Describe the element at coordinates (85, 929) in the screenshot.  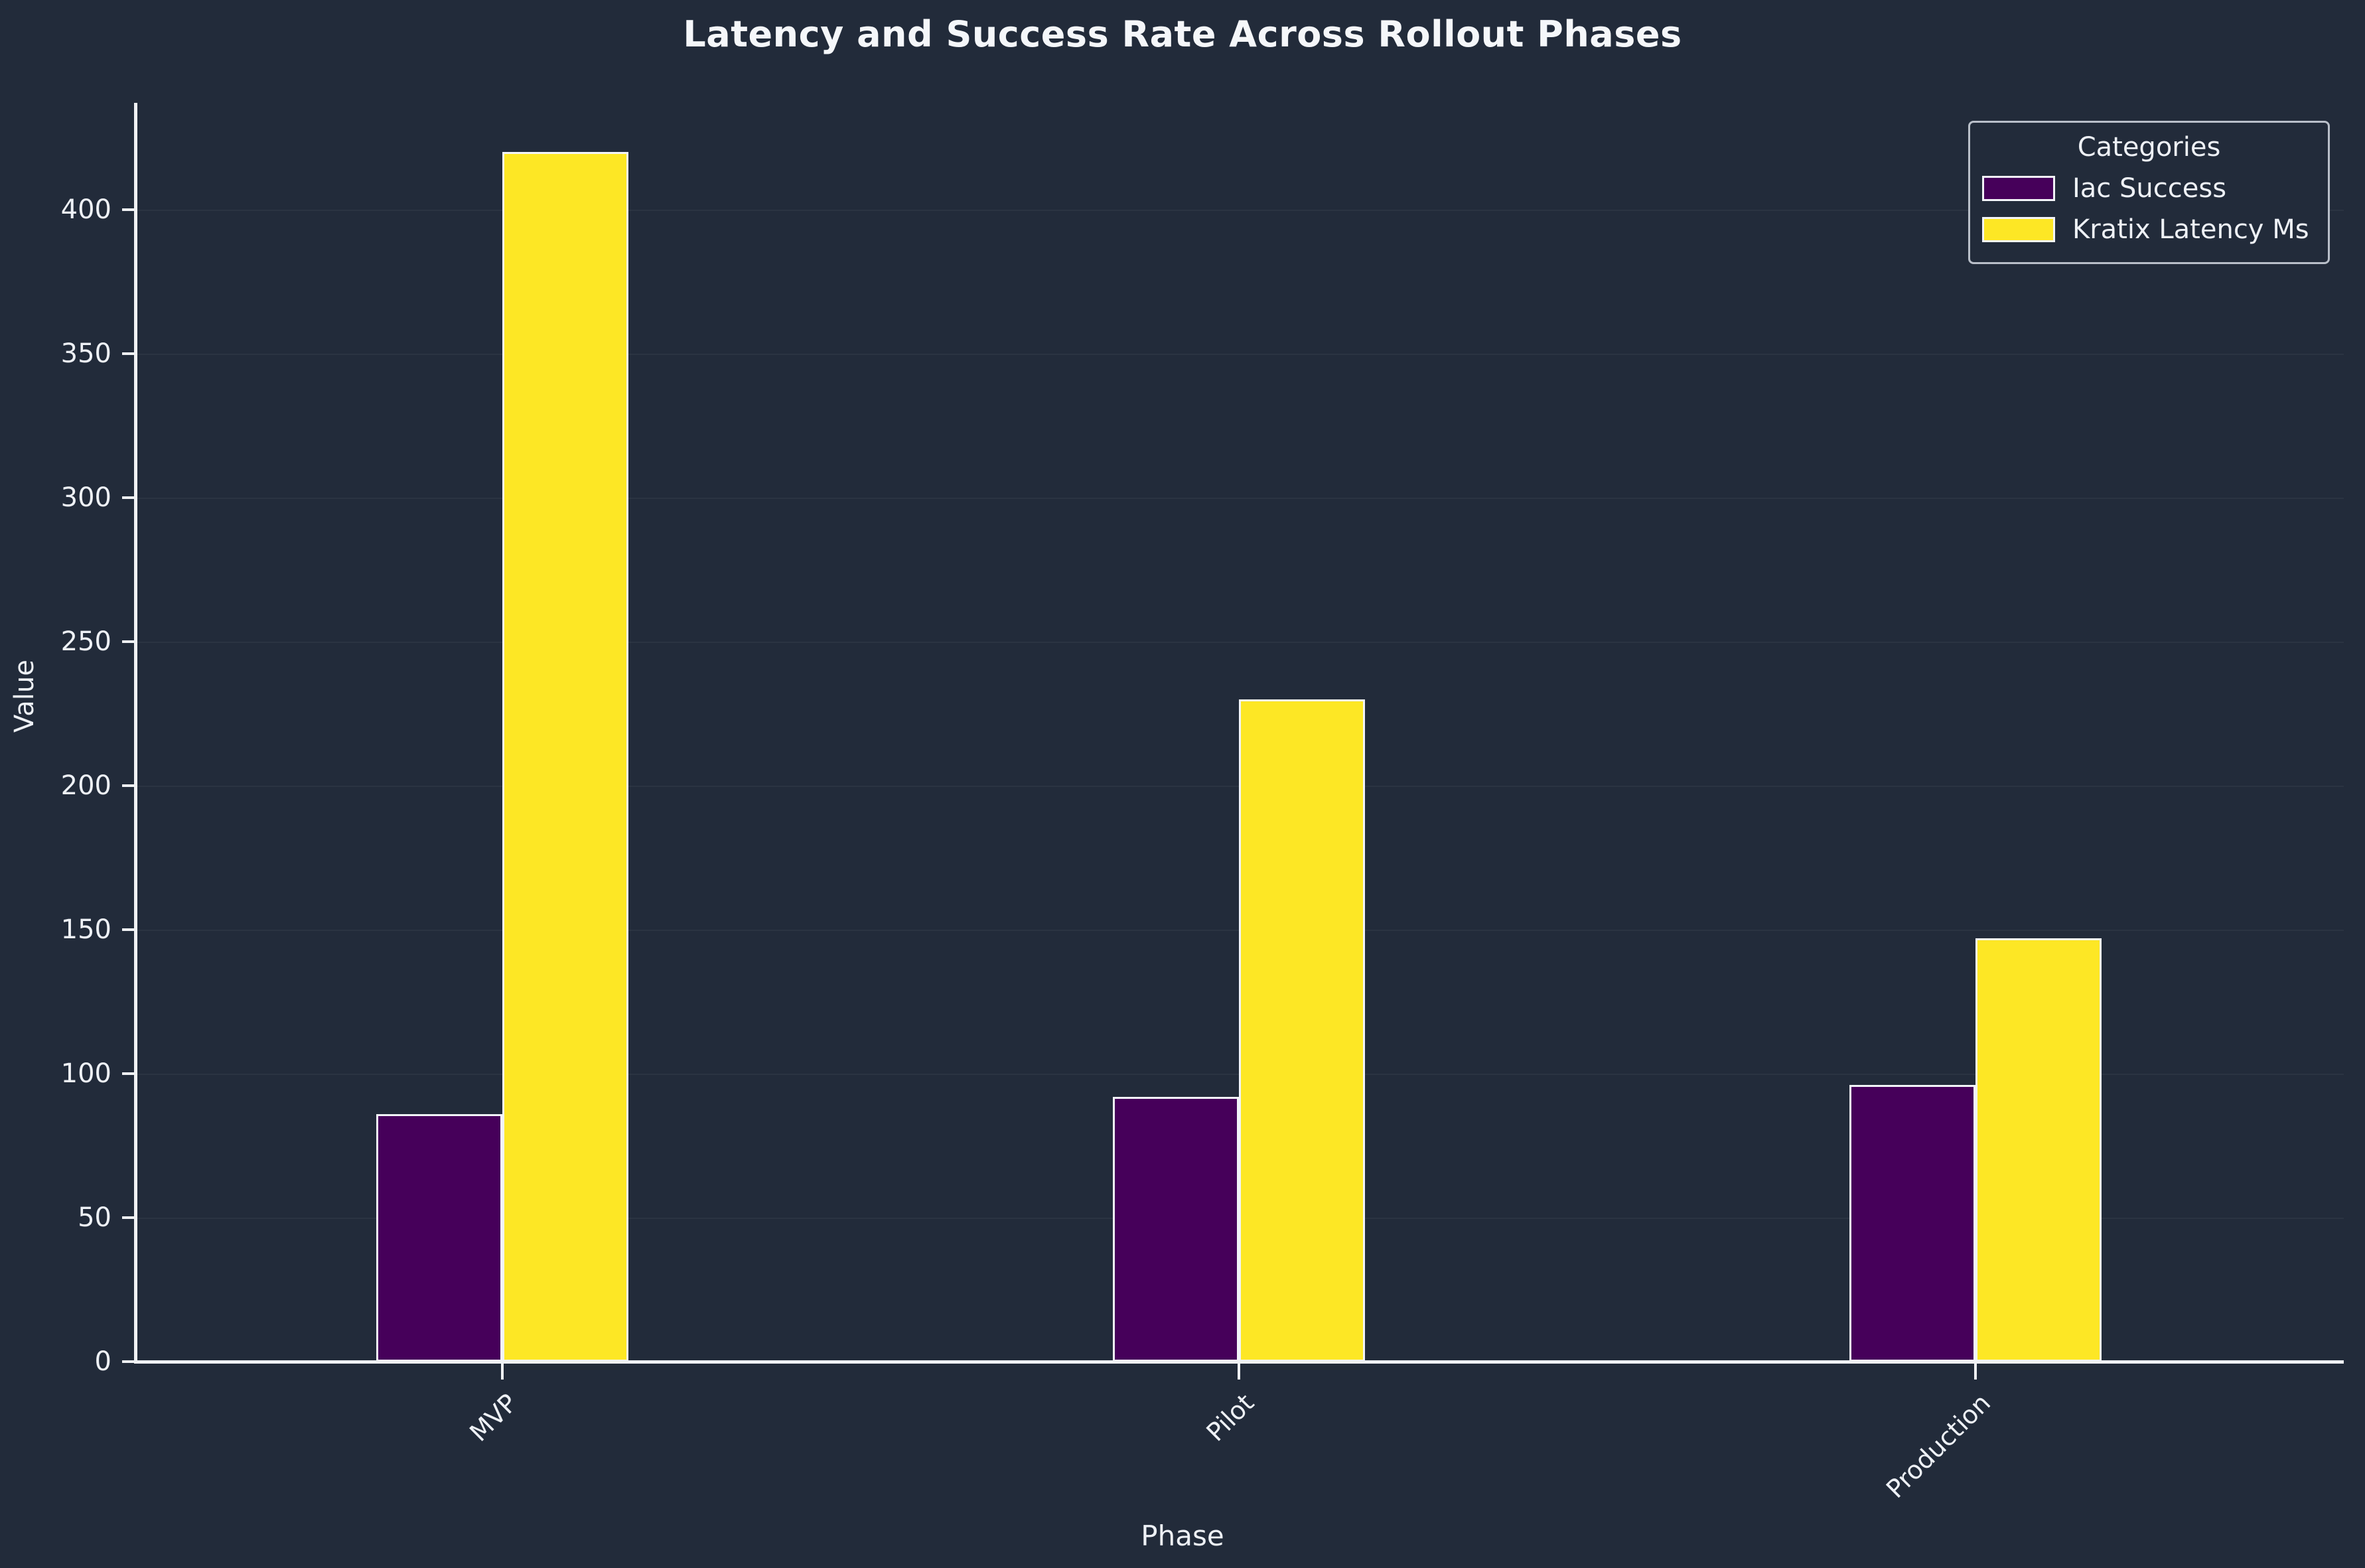
I see `y-tick-label: 150` at that location.